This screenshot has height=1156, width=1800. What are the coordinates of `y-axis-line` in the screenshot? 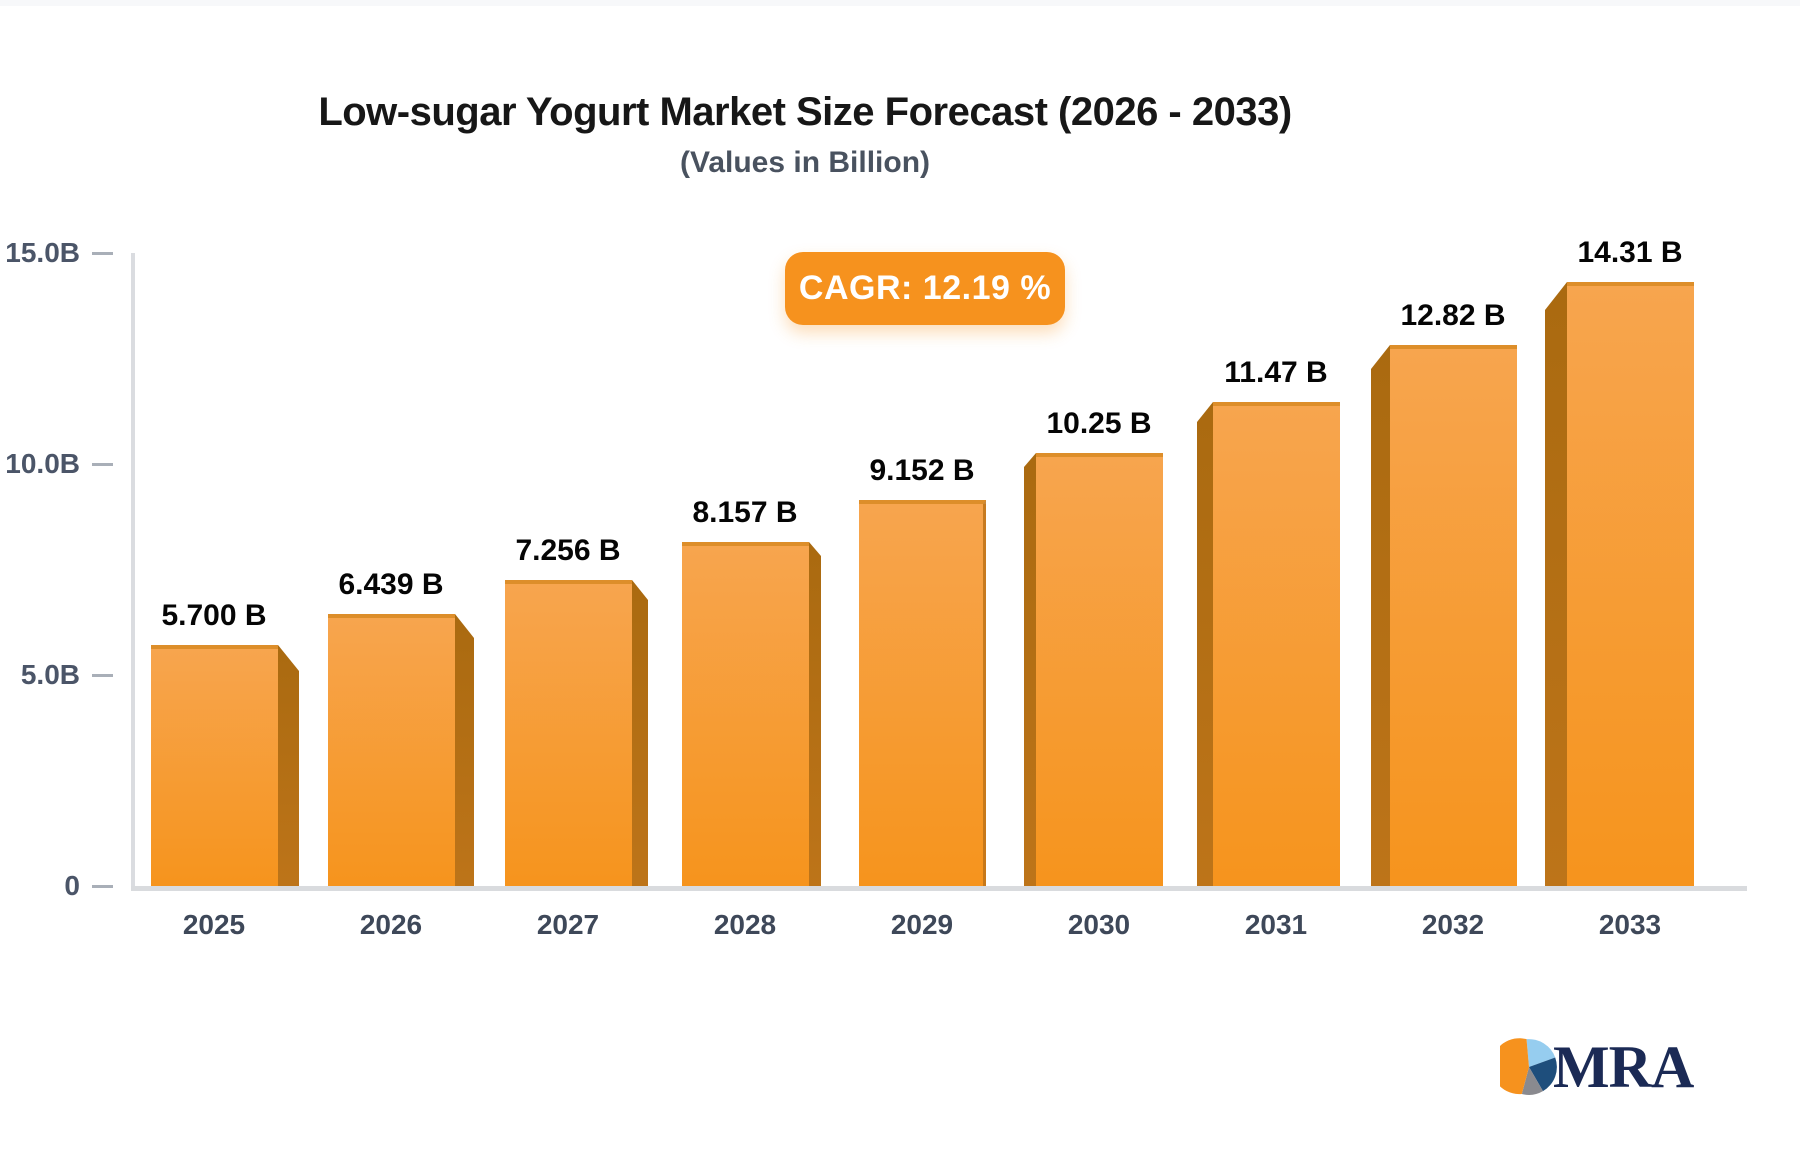 It's located at (133, 571).